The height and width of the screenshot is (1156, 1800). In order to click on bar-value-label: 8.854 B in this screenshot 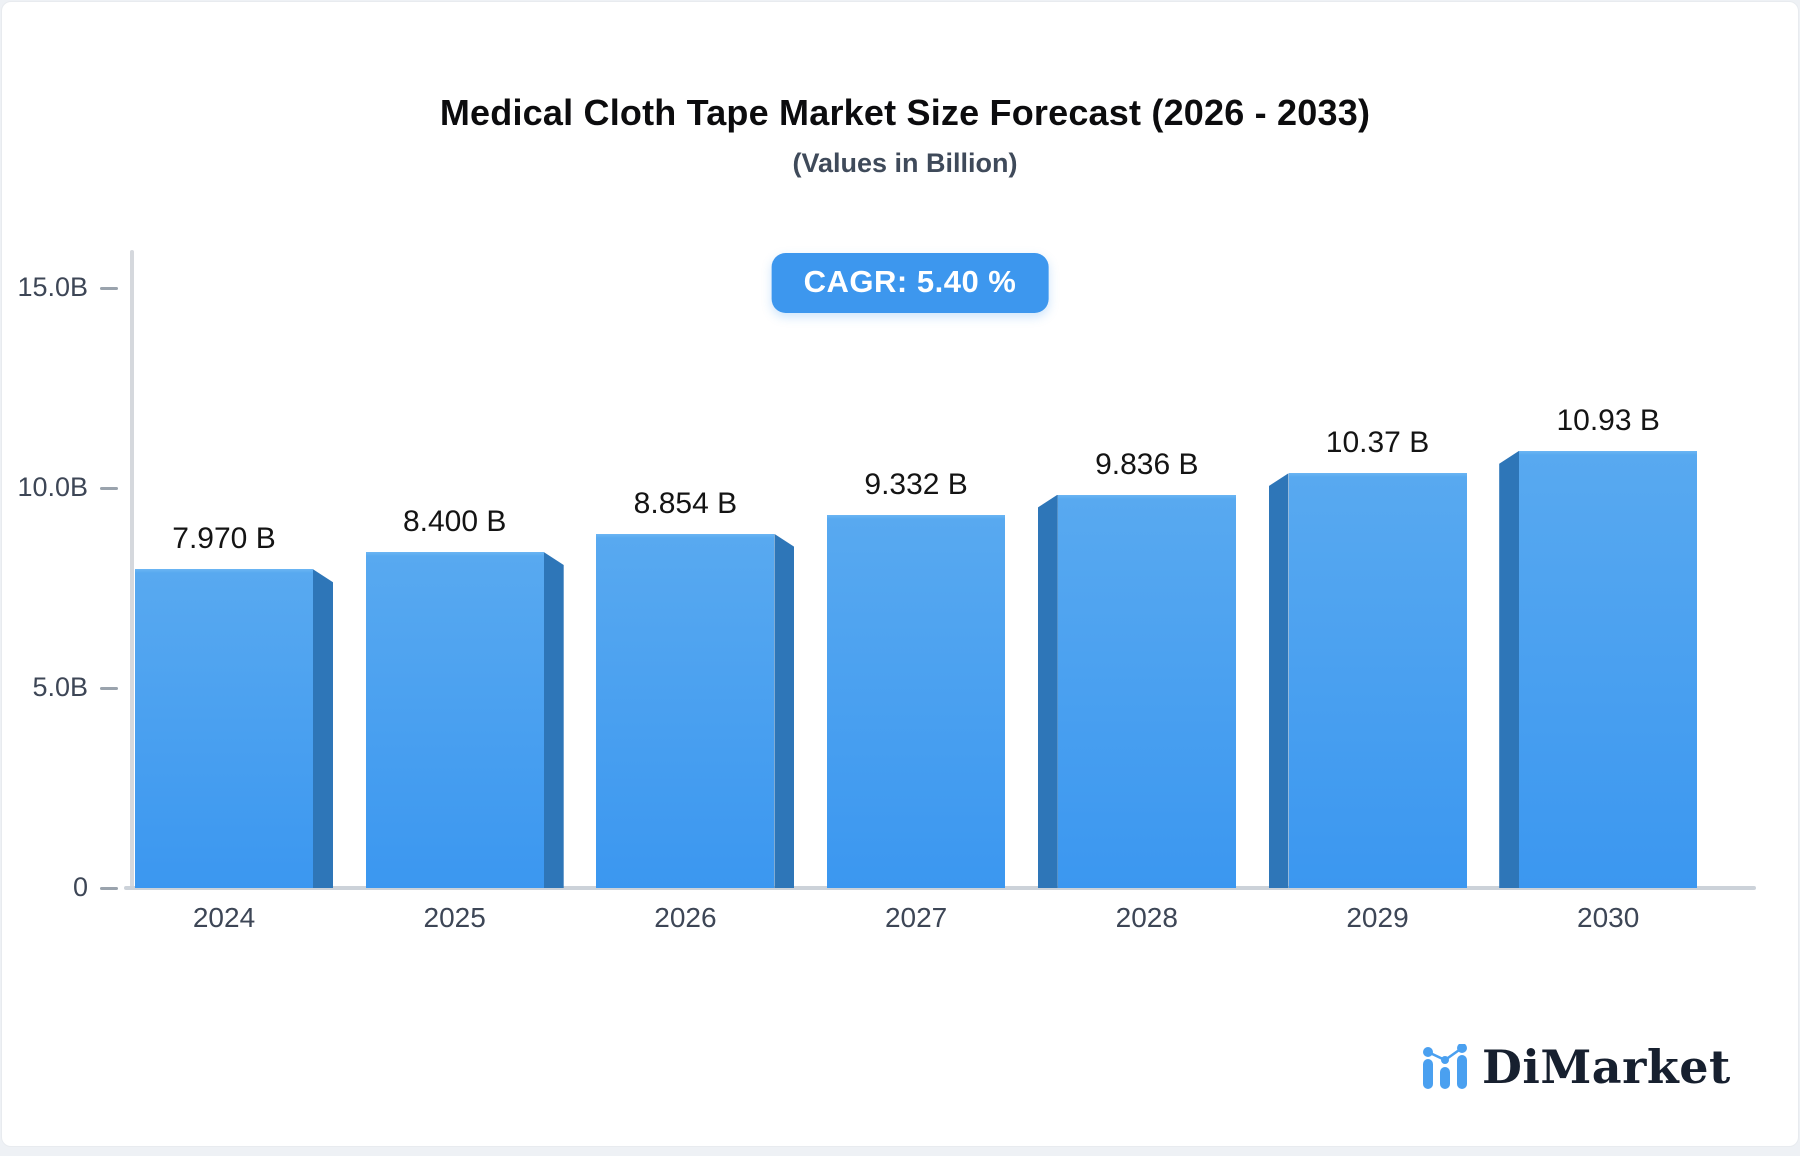, I will do `click(685, 503)`.